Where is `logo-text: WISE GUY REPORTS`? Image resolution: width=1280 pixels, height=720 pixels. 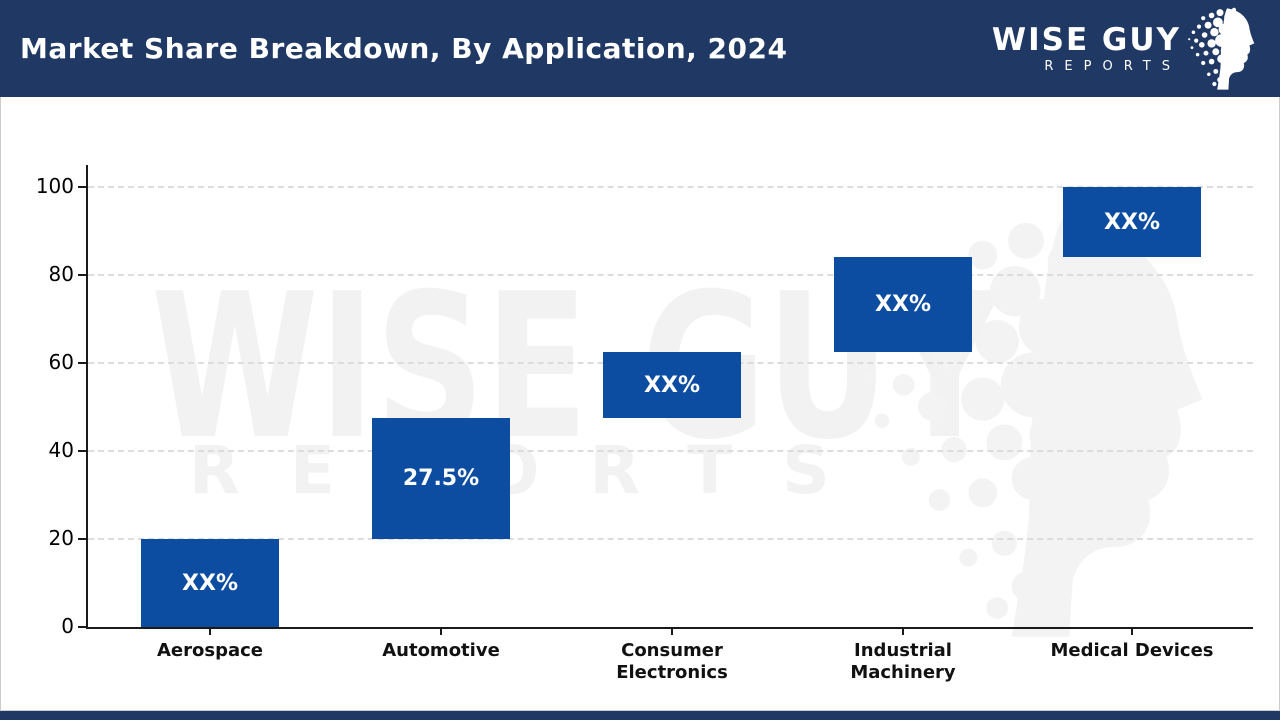
logo-text: WISE GUY REPORTS is located at coordinates (1086, 47).